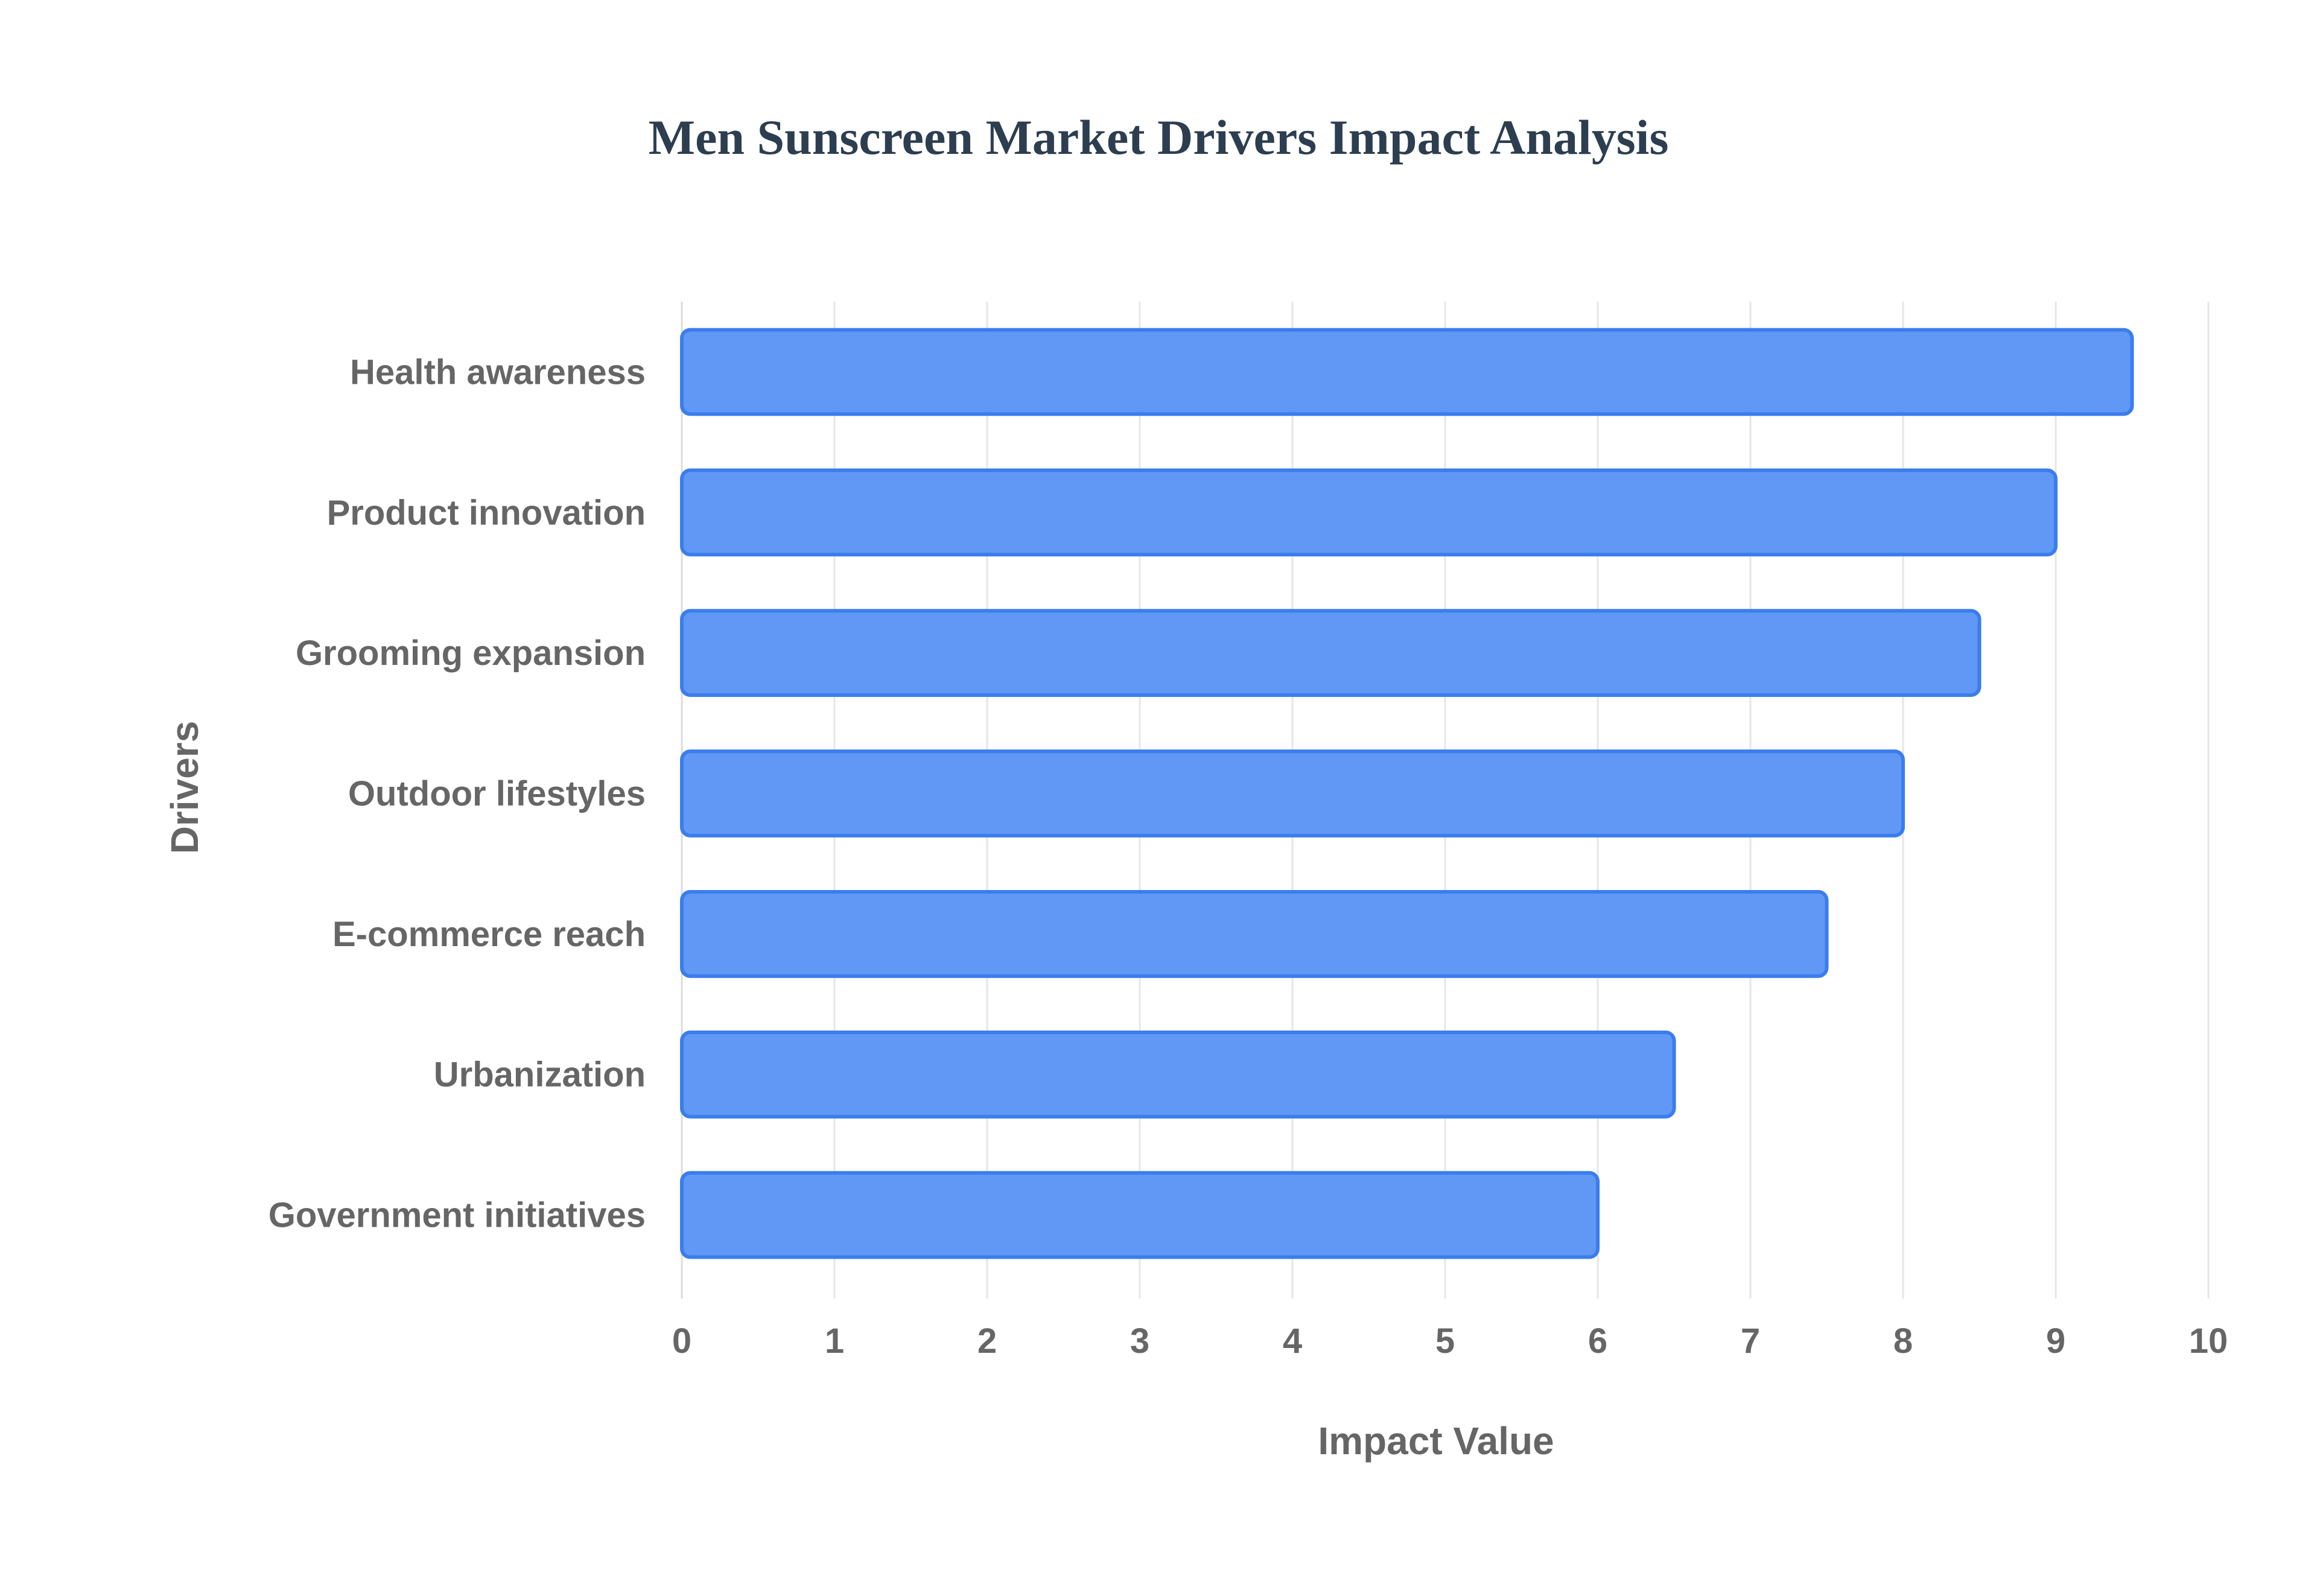 This screenshot has width=2317, height=1596. What do you see at coordinates (1750, 1341) in the screenshot?
I see `x-tick-label: 7` at bounding box center [1750, 1341].